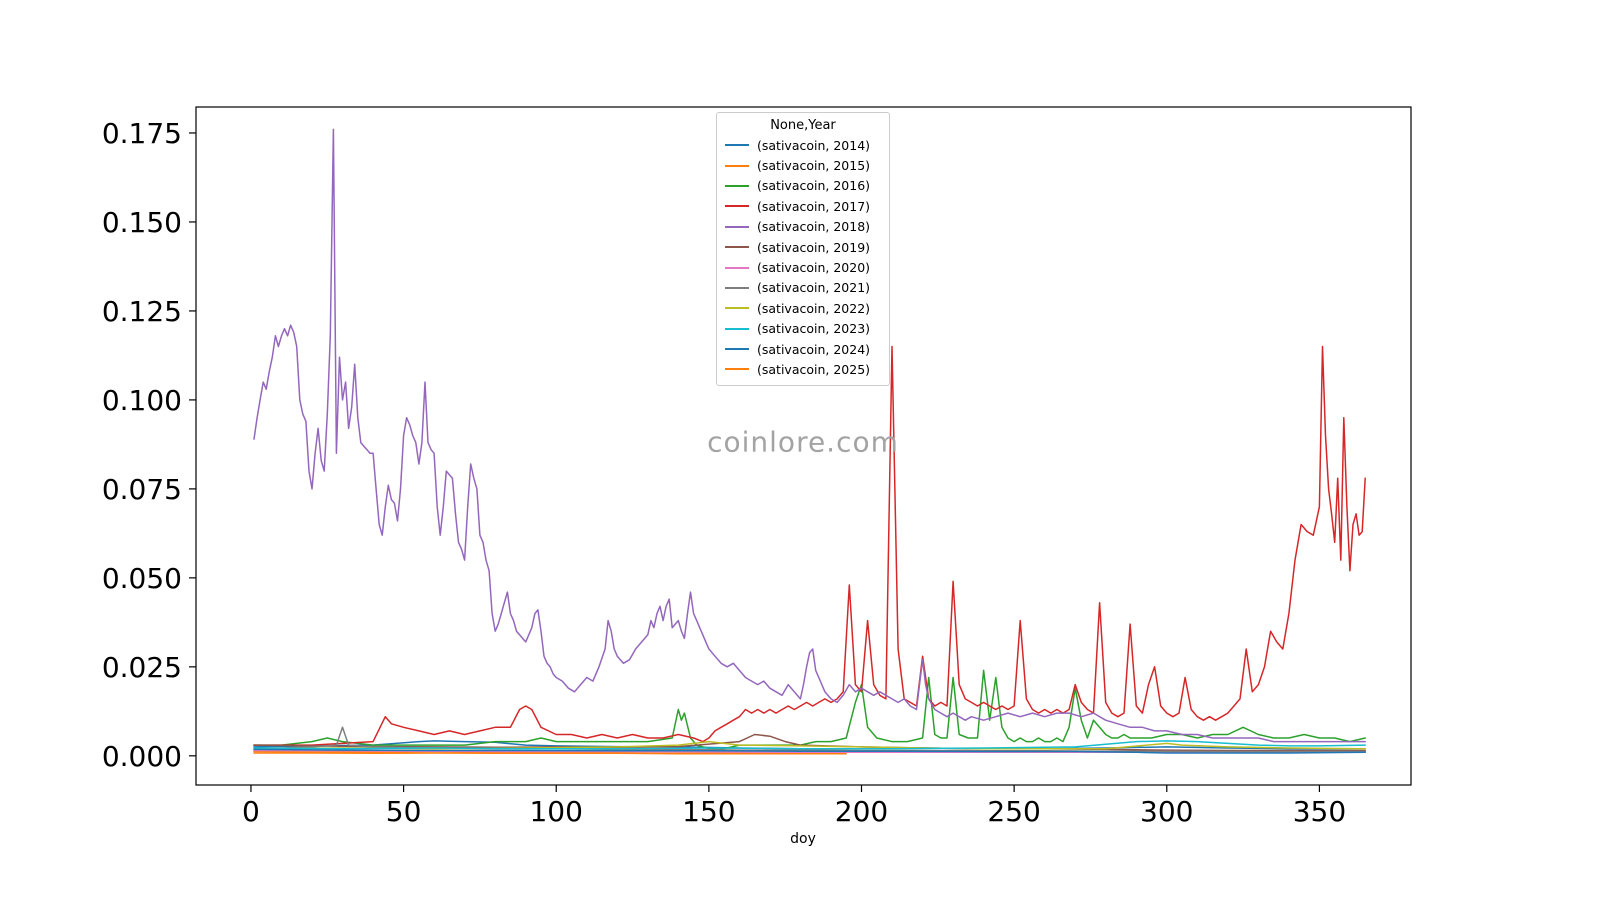 The width and height of the screenshot is (1600, 900). What do you see at coordinates (814, 349) in the screenshot?
I see `legend-label: (sativacoin, 2024)` at bounding box center [814, 349].